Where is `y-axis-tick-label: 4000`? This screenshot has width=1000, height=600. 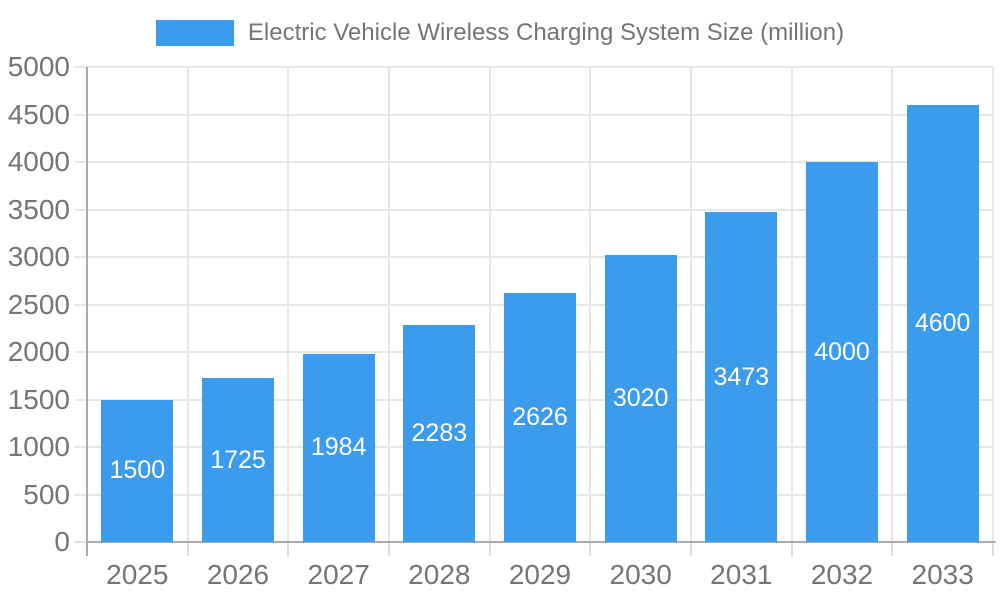 y-axis-tick-label: 4000 is located at coordinates (38, 161).